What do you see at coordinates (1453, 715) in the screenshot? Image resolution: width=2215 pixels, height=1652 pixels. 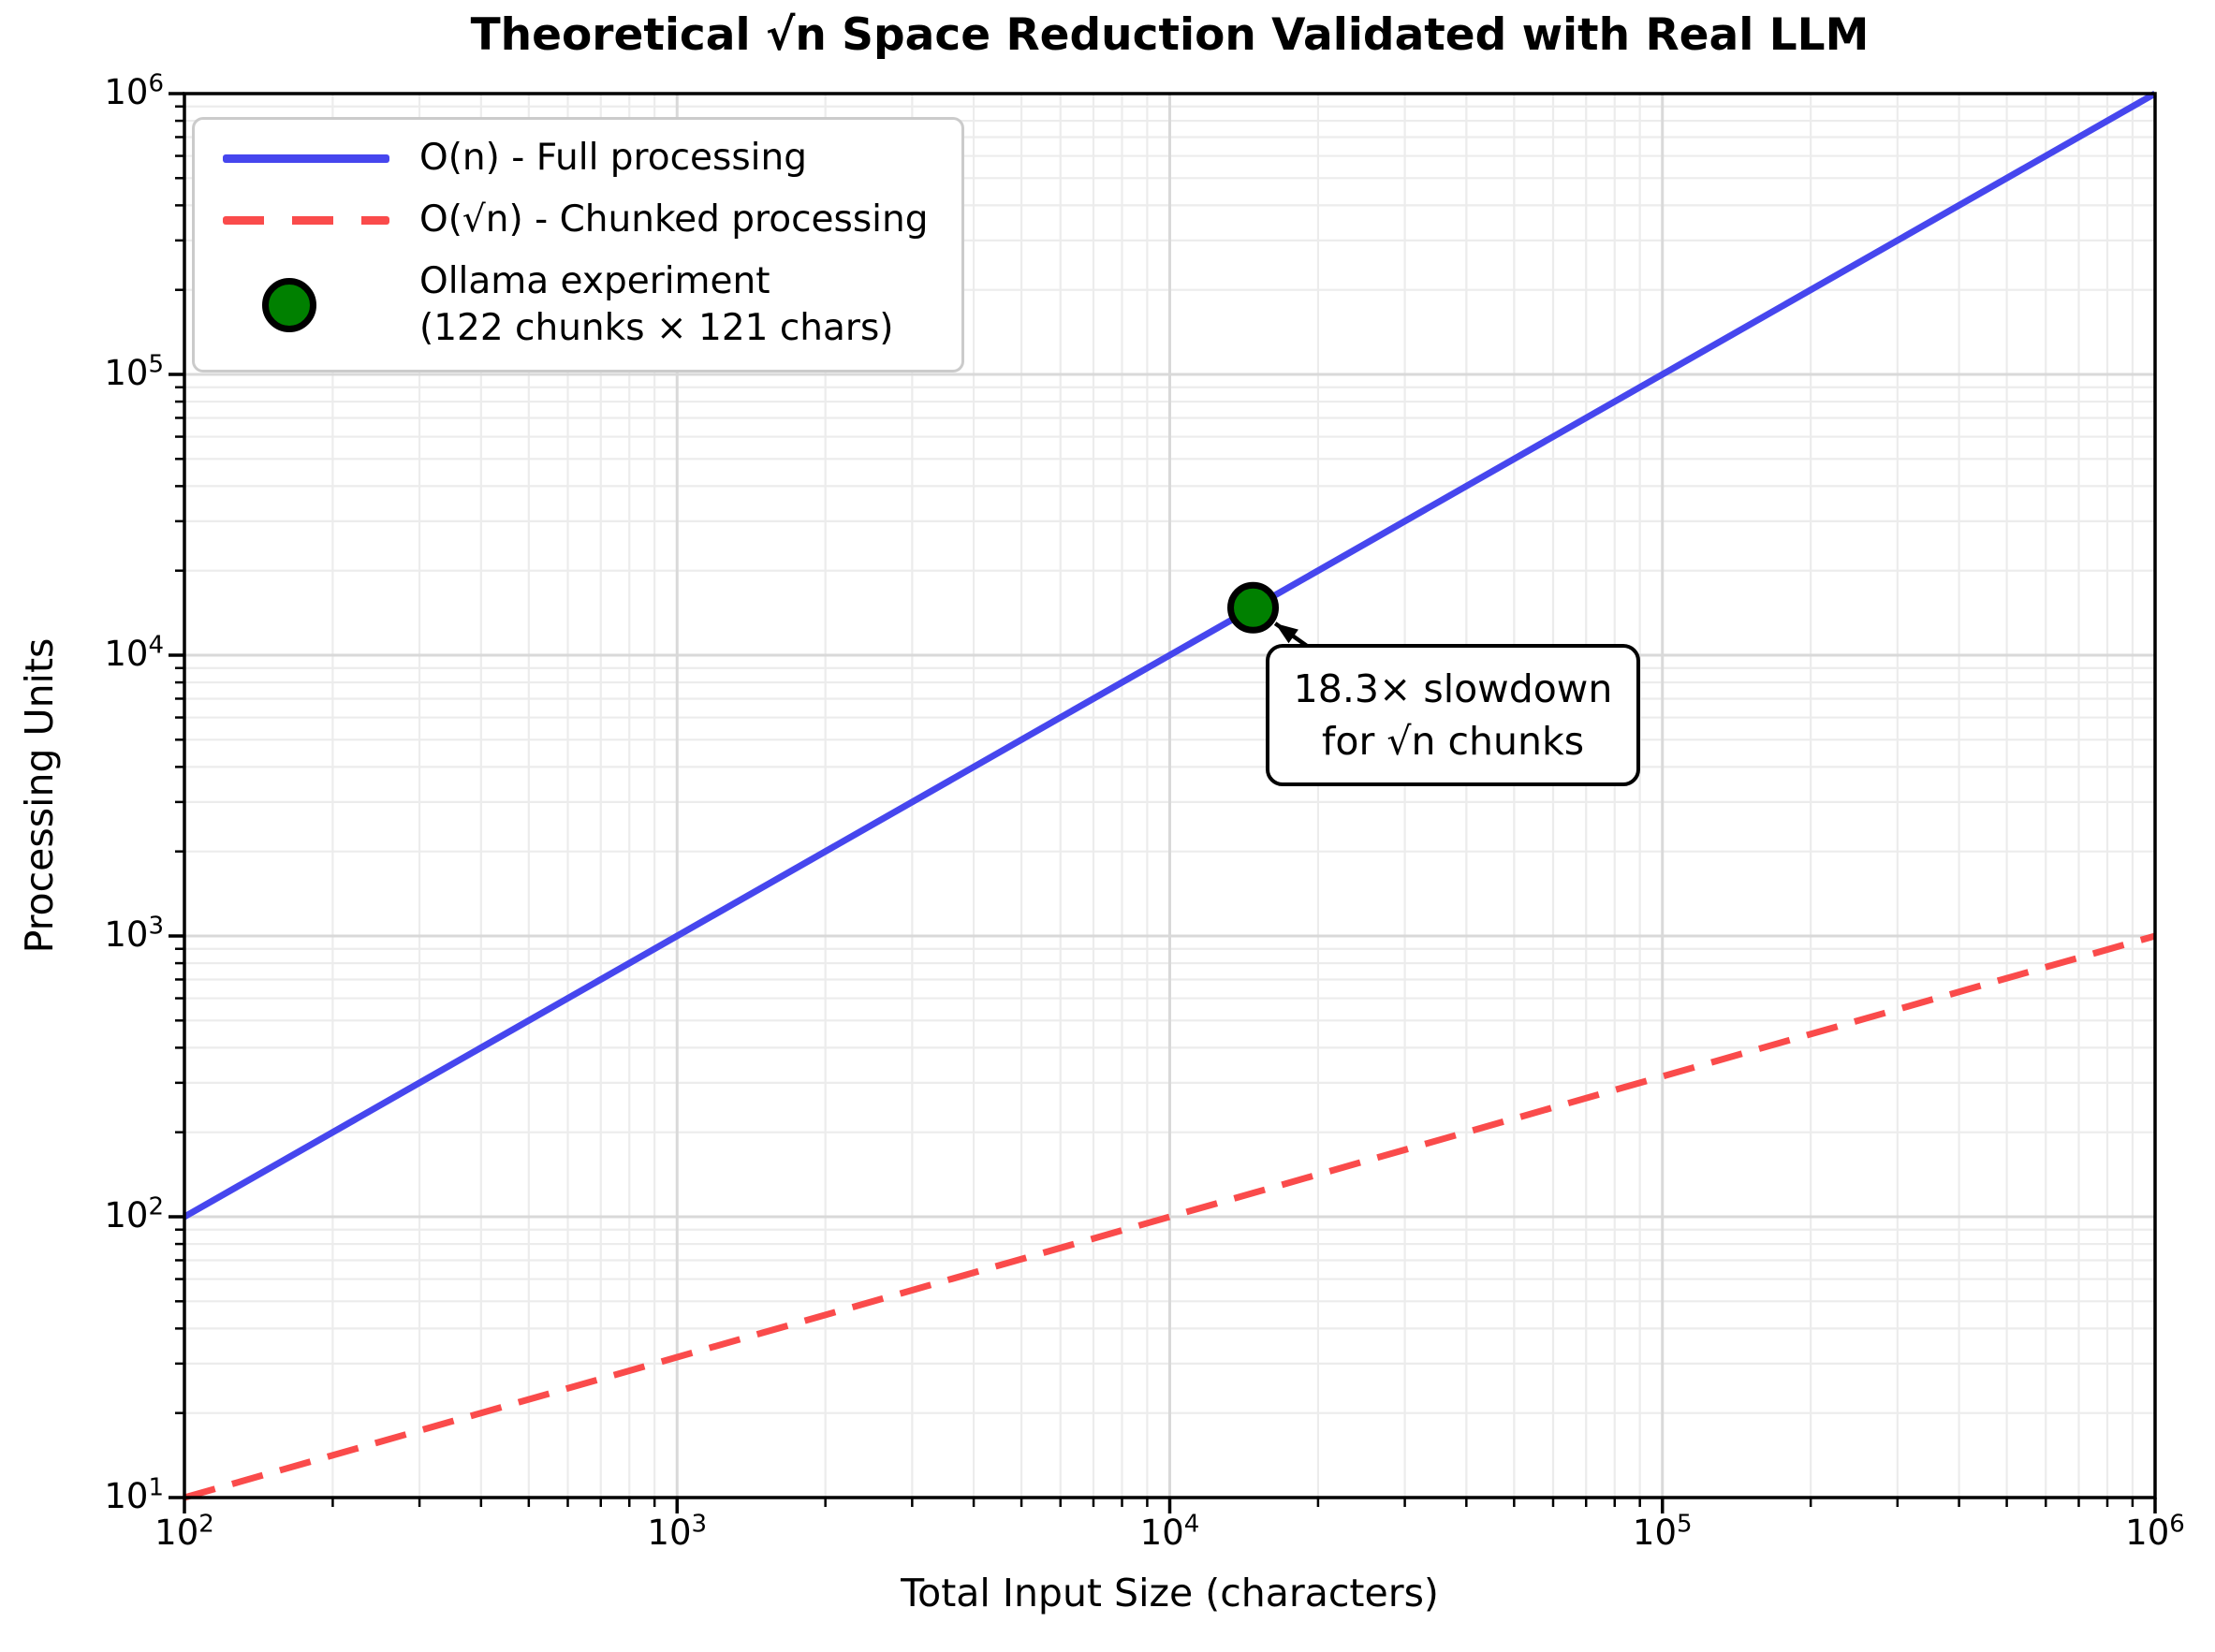 I see `annotation-callout: 18.3× slowdown for √n chunks` at bounding box center [1453, 715].